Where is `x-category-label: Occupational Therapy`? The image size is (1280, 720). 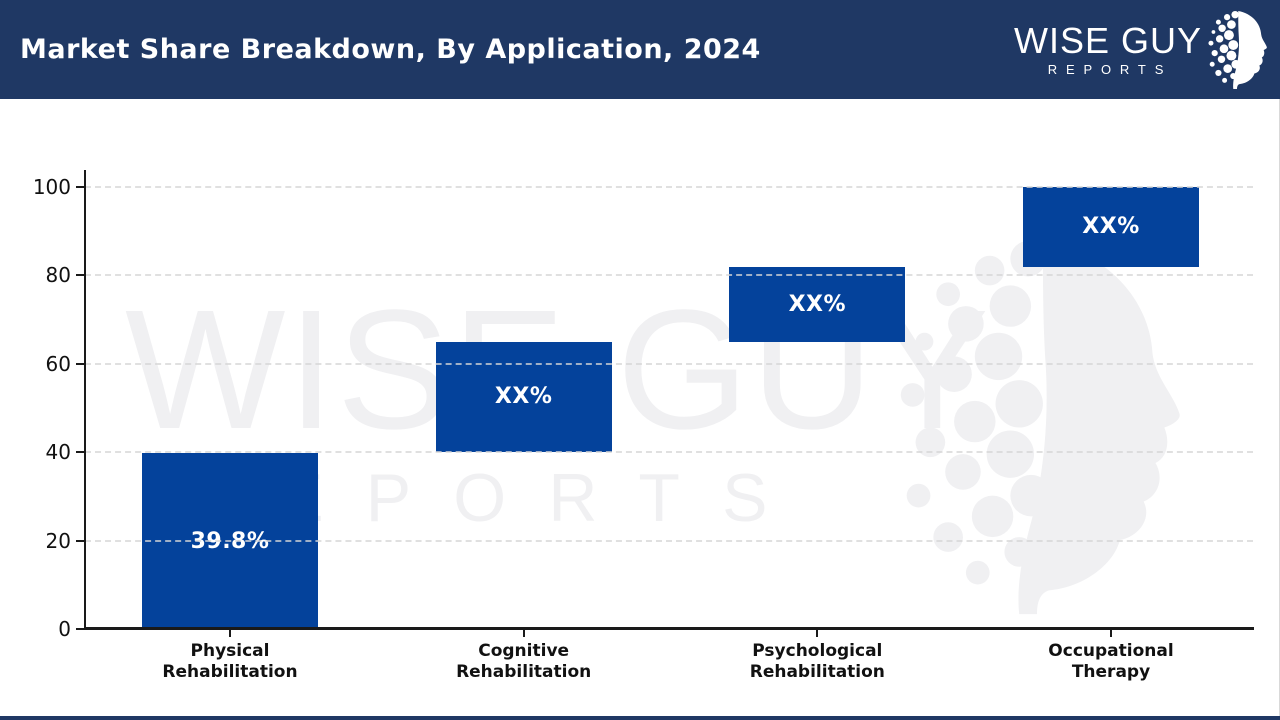
x-category-label: Occupational Therapy is located at coordinates (1111, 662).